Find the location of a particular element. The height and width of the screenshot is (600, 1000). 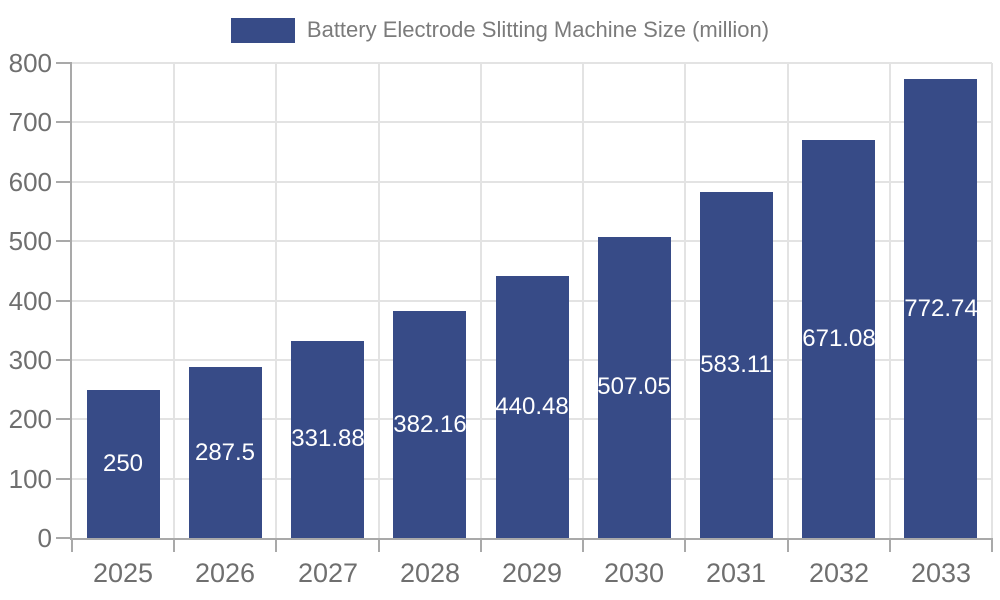

y-axis-tick-label: 800 is located at coordinates (30, 63).